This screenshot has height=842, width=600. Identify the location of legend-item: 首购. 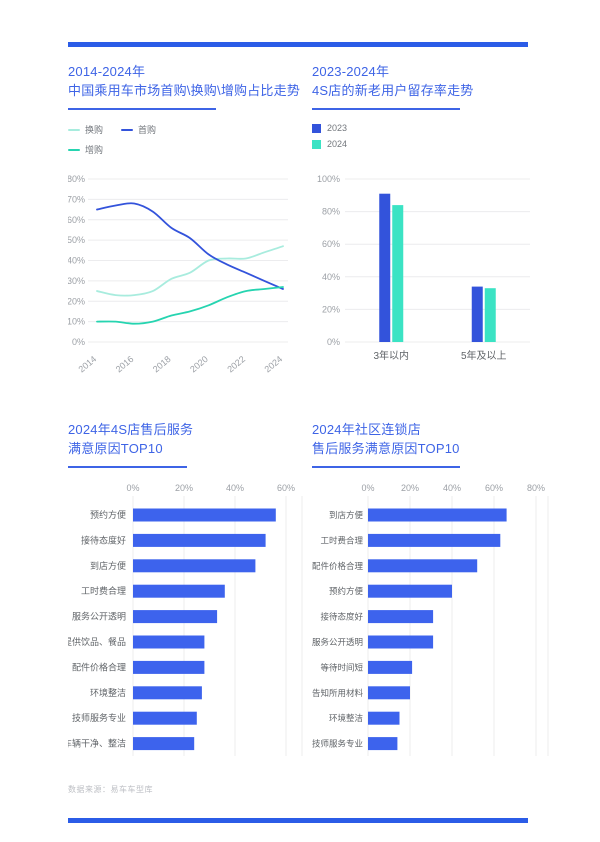
(138, 129).